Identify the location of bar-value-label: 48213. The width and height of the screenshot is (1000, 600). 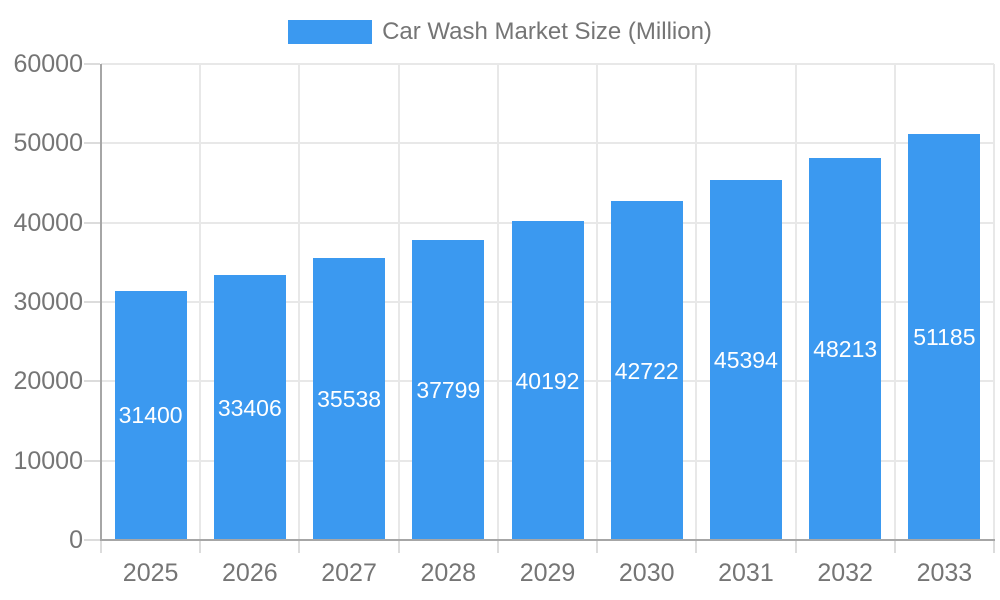
(845, 348).